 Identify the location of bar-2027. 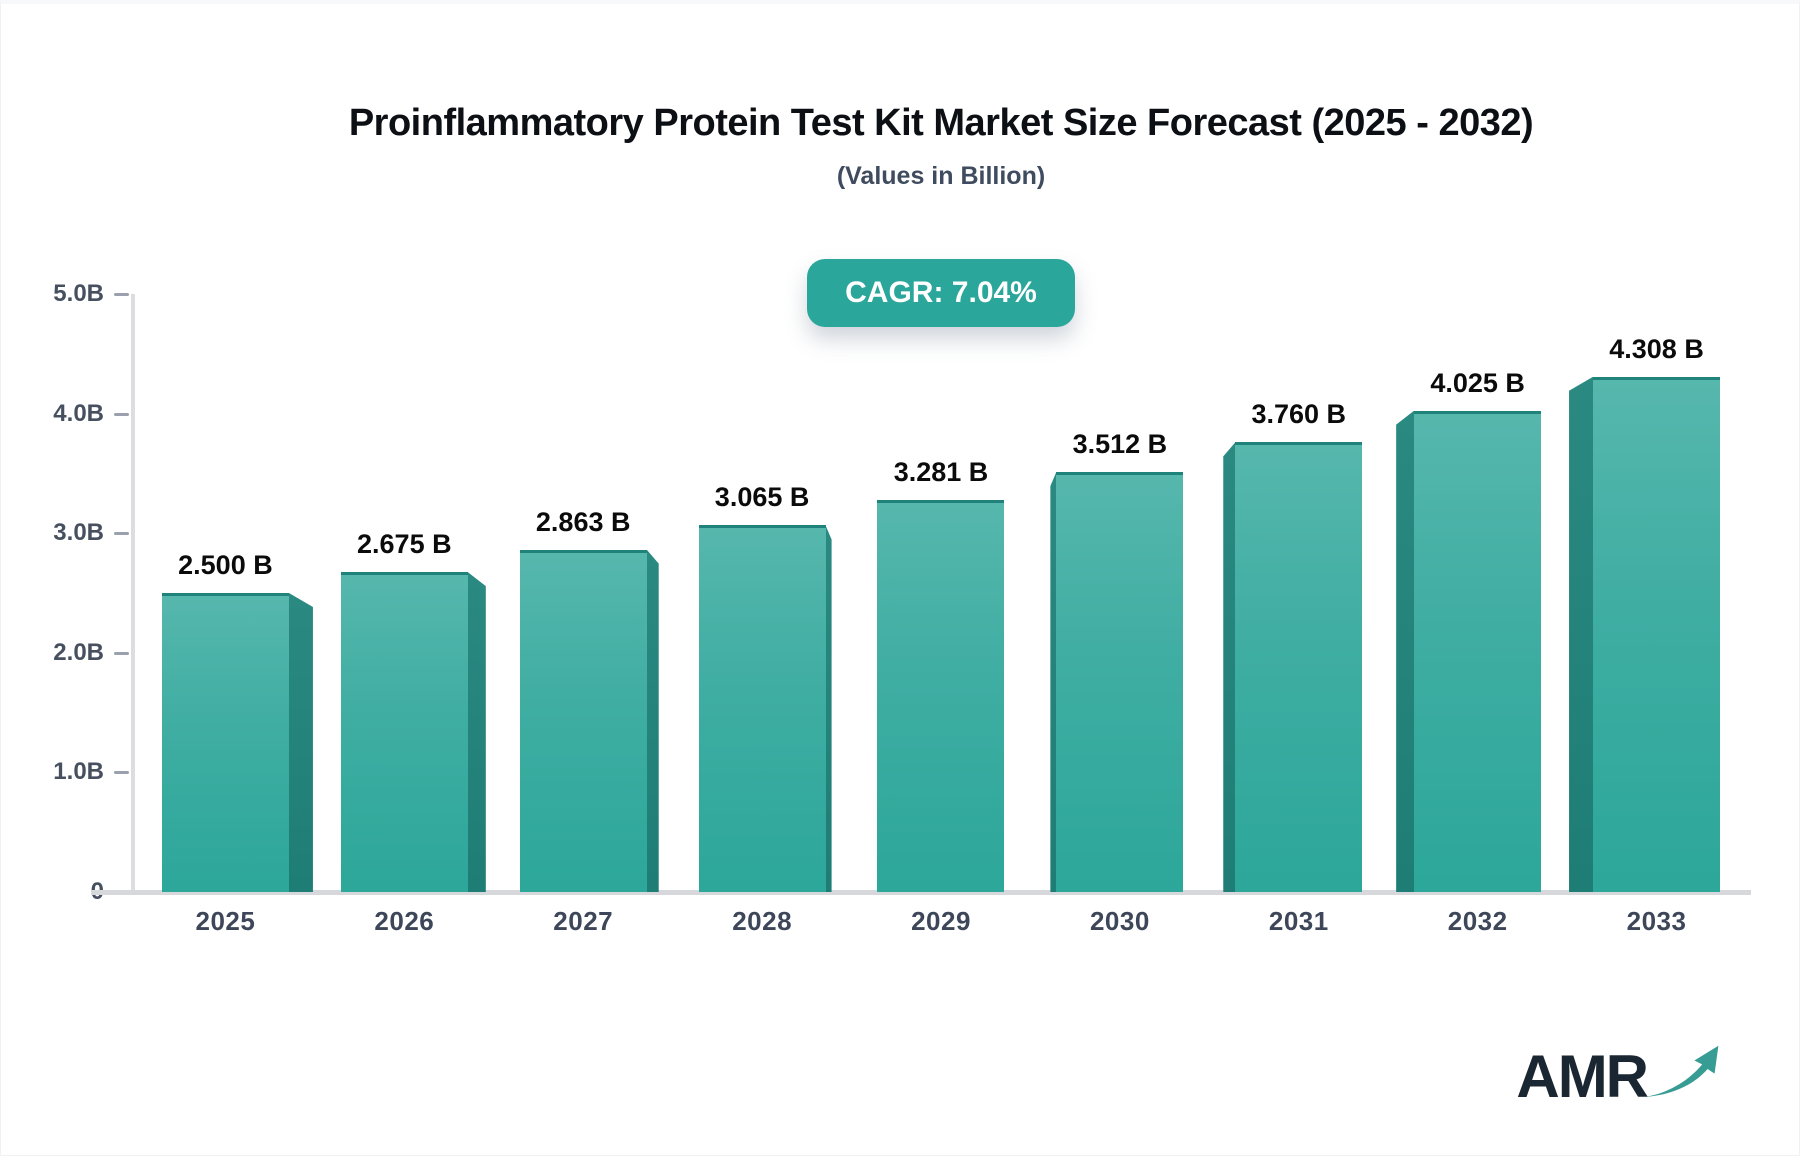
(583, 720).